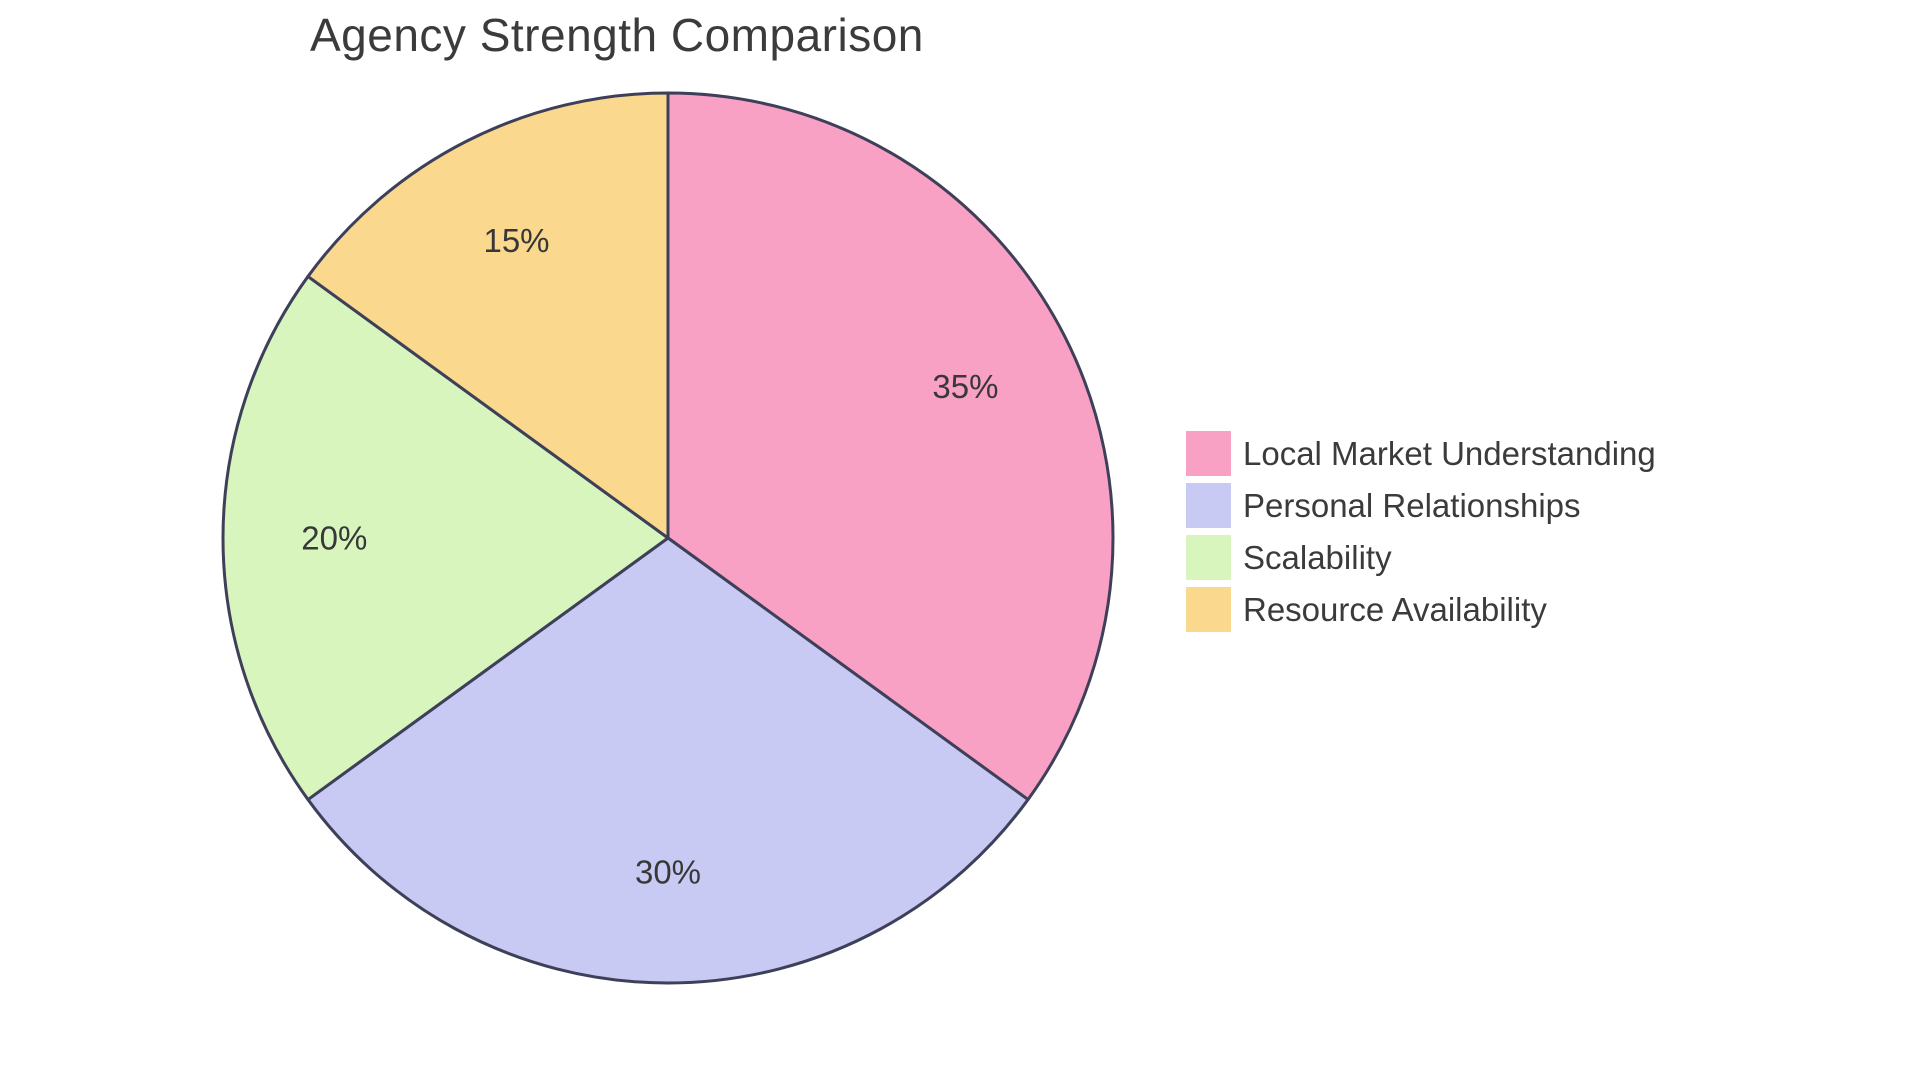 This screenshot has width=1920, height=1083. I want to click on legend-item: Local Market Understanding, so click(1421, 453).